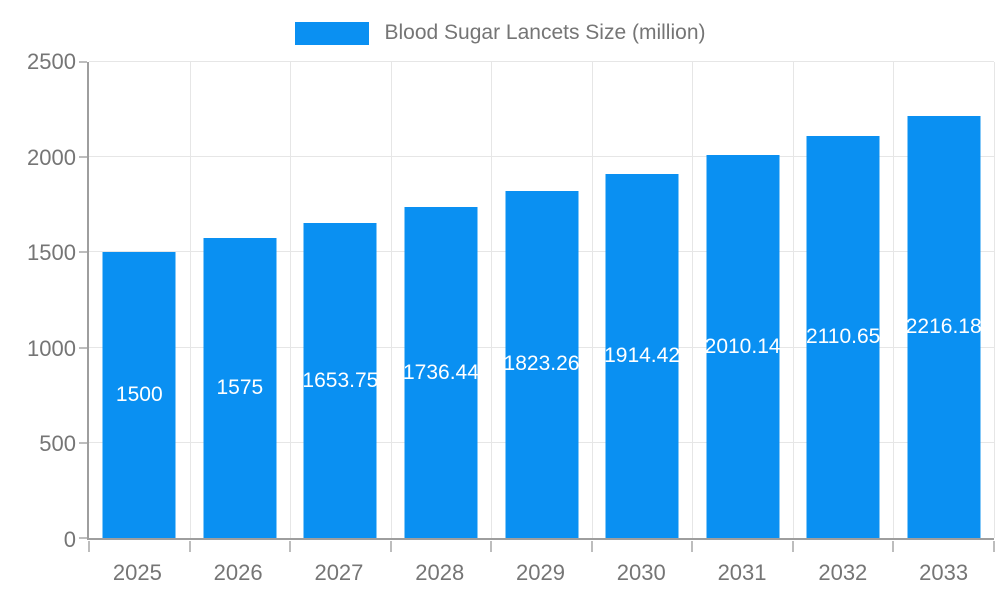 The height and width of the screenshot is (600, 1000). I want to click on bar-value-label: 1653.75, so click(340, 380).